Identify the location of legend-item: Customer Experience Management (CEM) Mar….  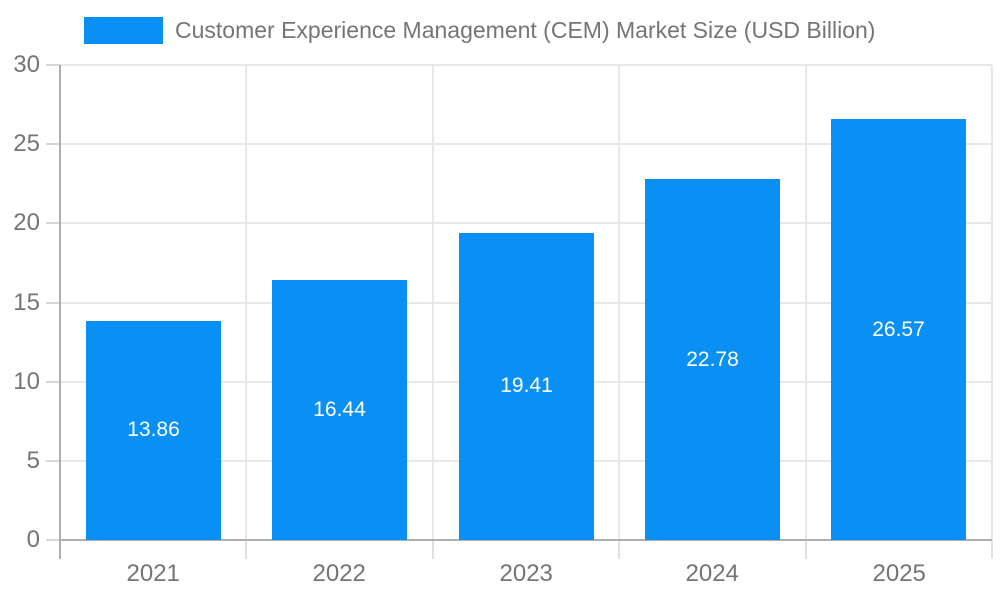
(479, 30).